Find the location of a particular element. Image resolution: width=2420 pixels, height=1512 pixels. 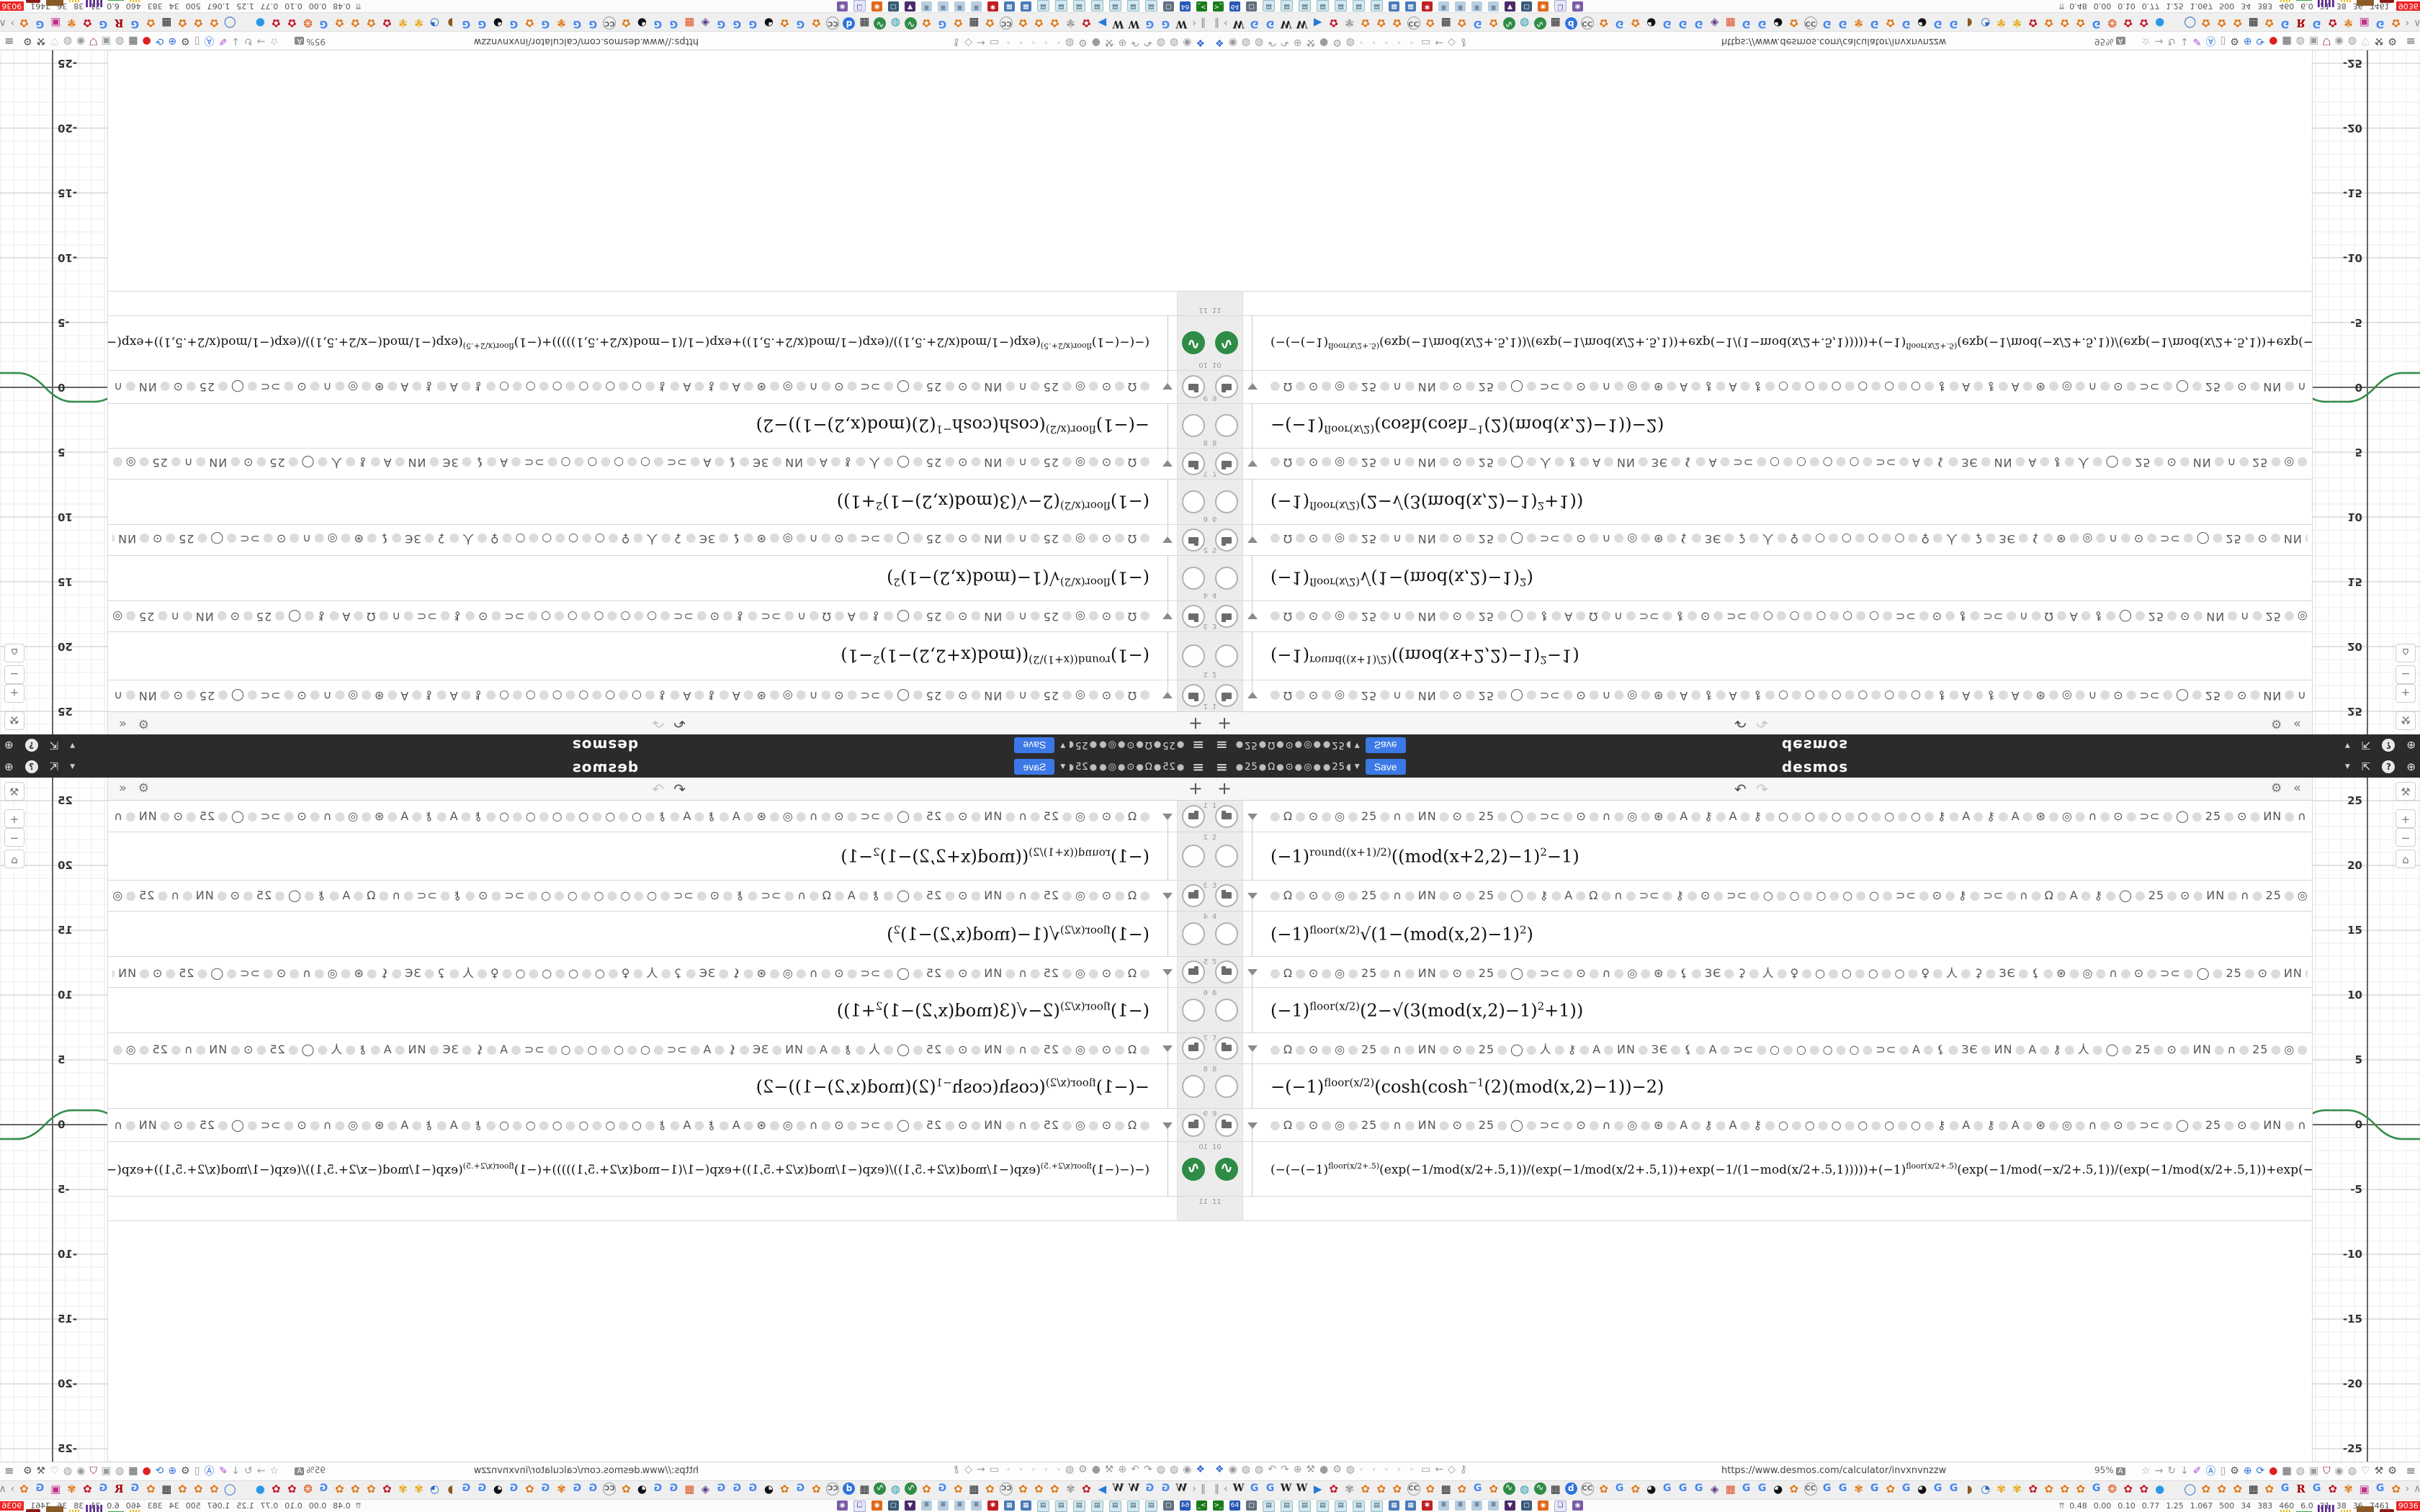

back-icon: ← is located at coordinates (1439, 42).